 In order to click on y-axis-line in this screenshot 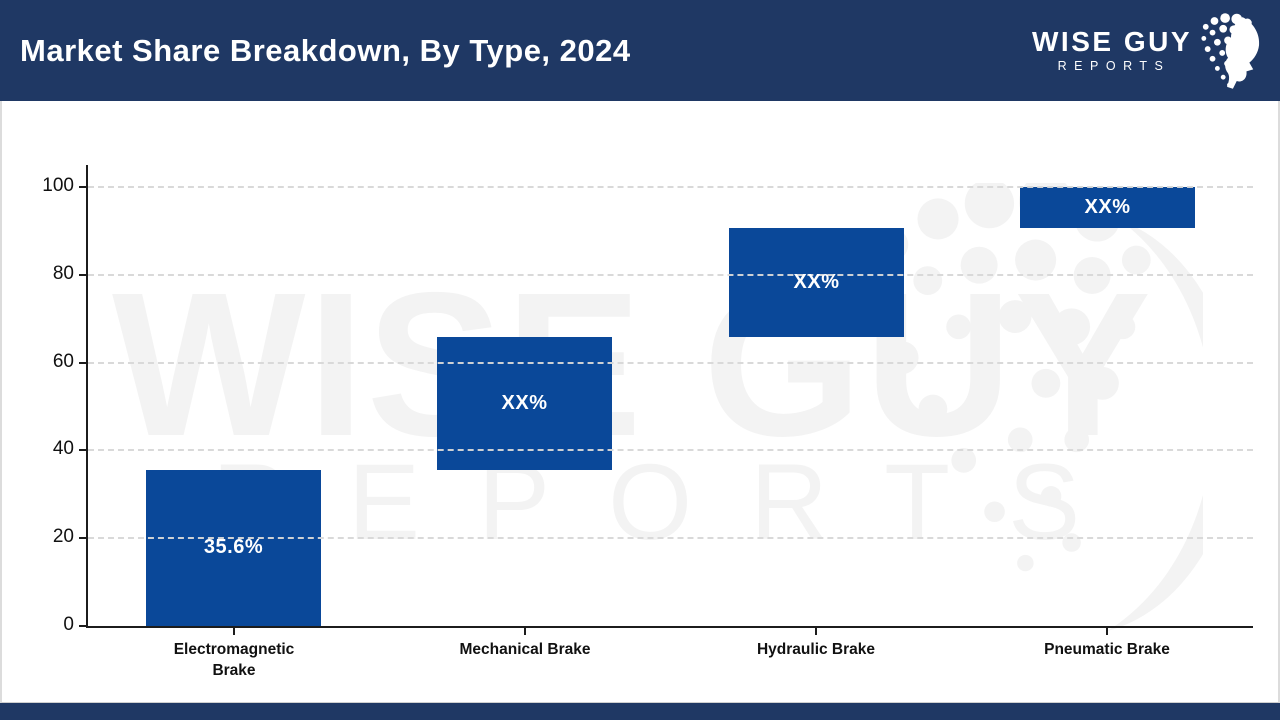, I will do `click(87, 396)`.